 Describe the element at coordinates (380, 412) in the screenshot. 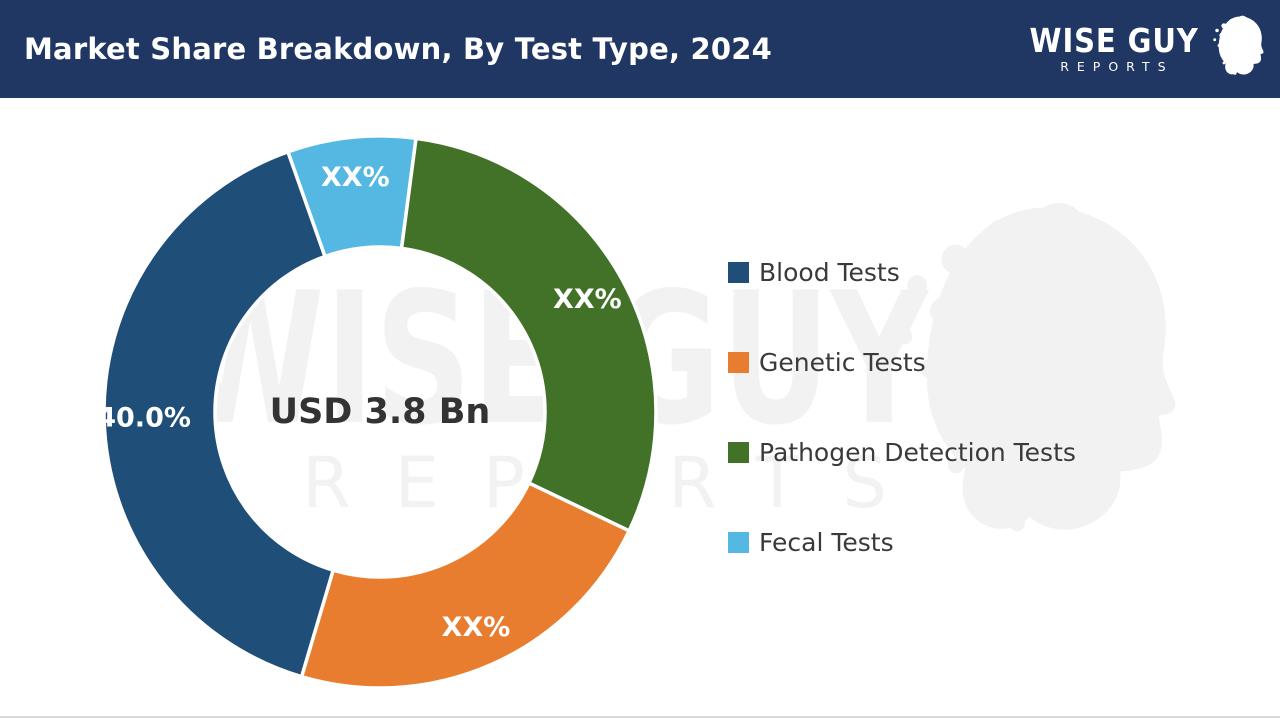

I see `donut-center-value: USD 3.8 Bn` at that location.